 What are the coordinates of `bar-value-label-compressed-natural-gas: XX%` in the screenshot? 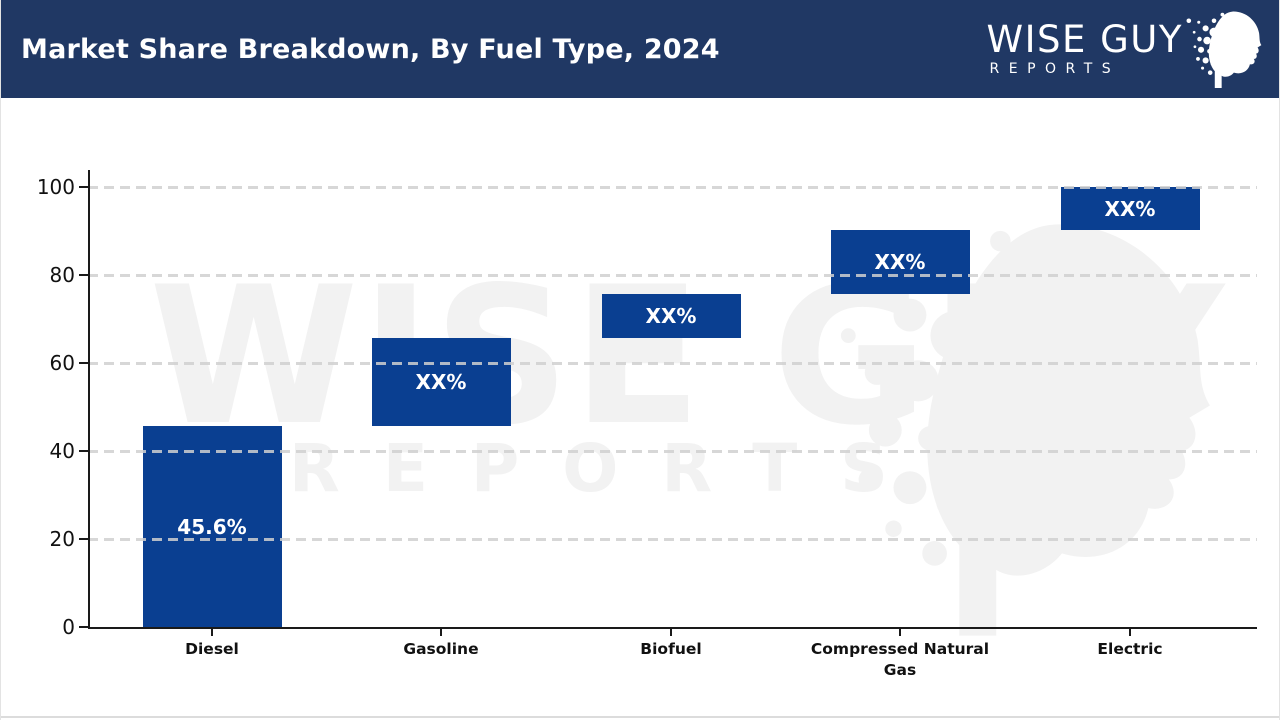 It's located at (900, 262).